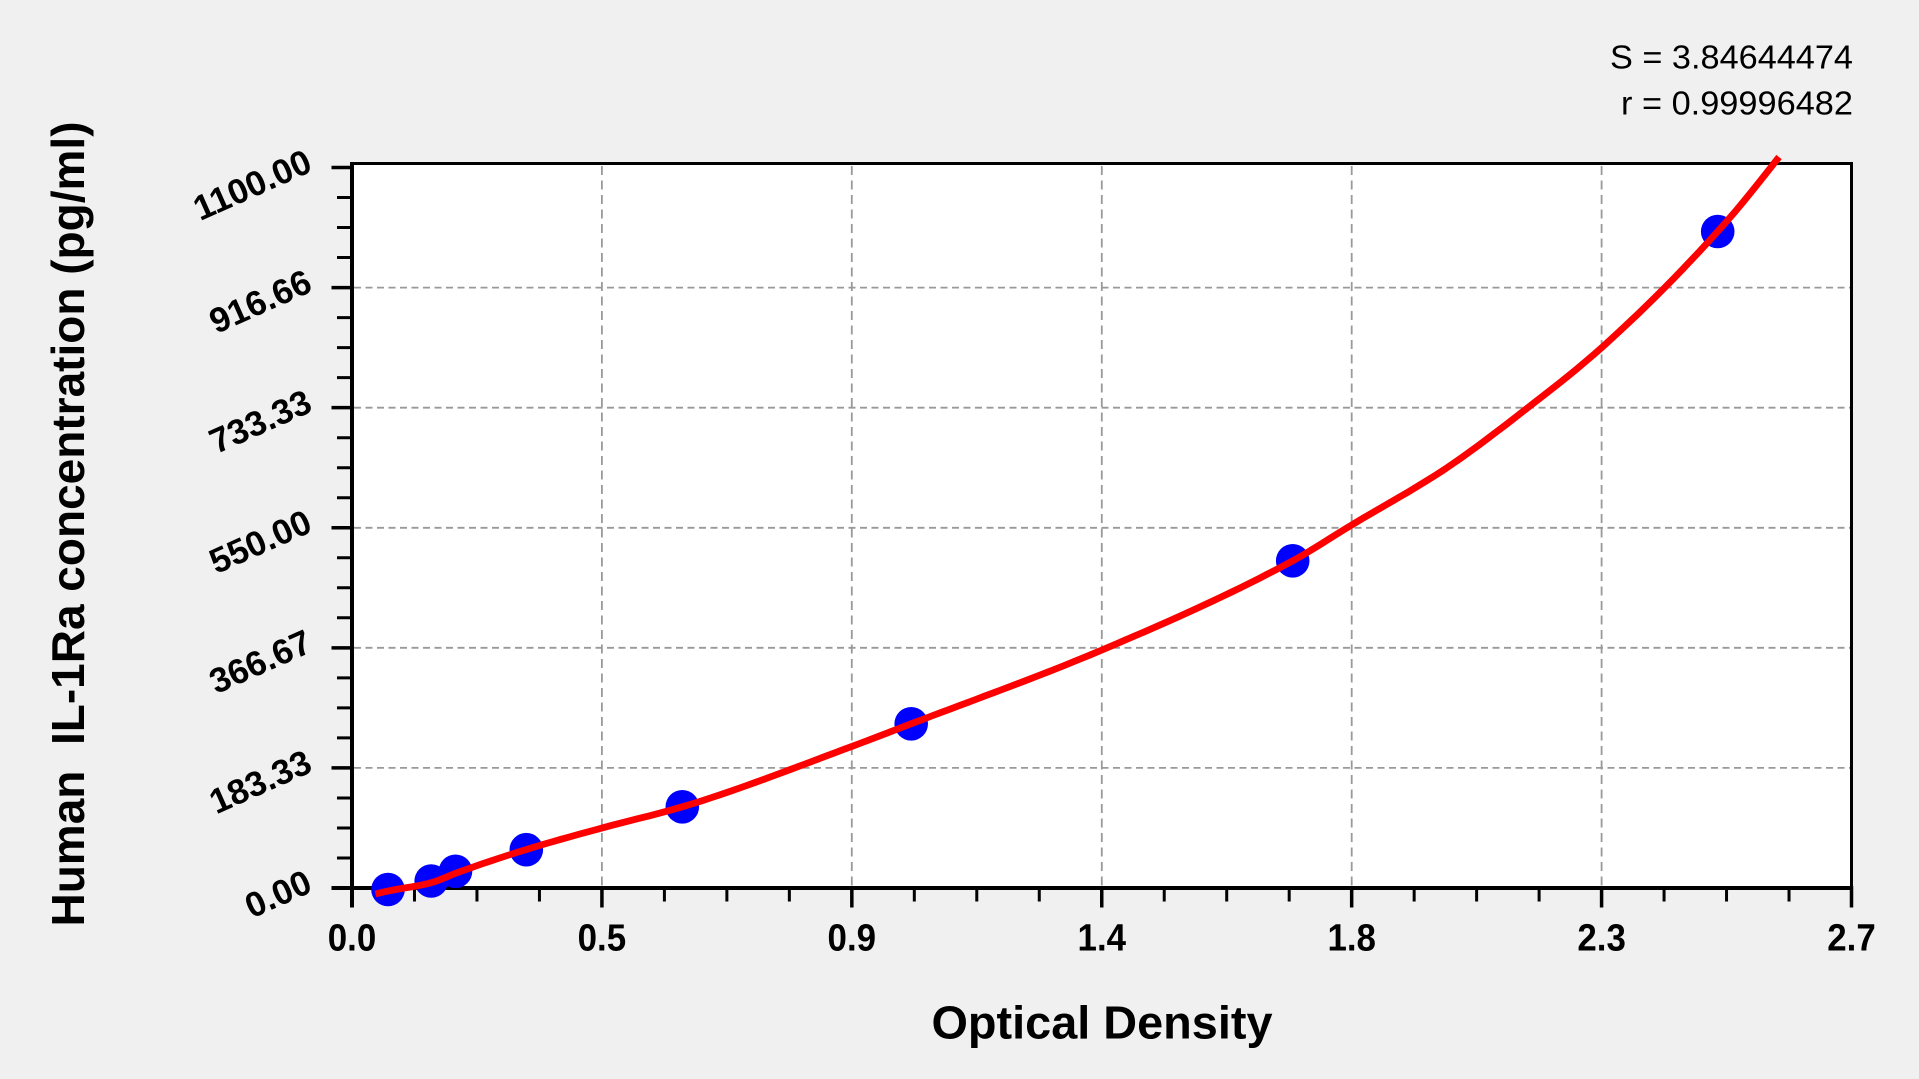 The image size is (1919, 1079). I want to click on svg-text: 1.8, so click(1351, 939).